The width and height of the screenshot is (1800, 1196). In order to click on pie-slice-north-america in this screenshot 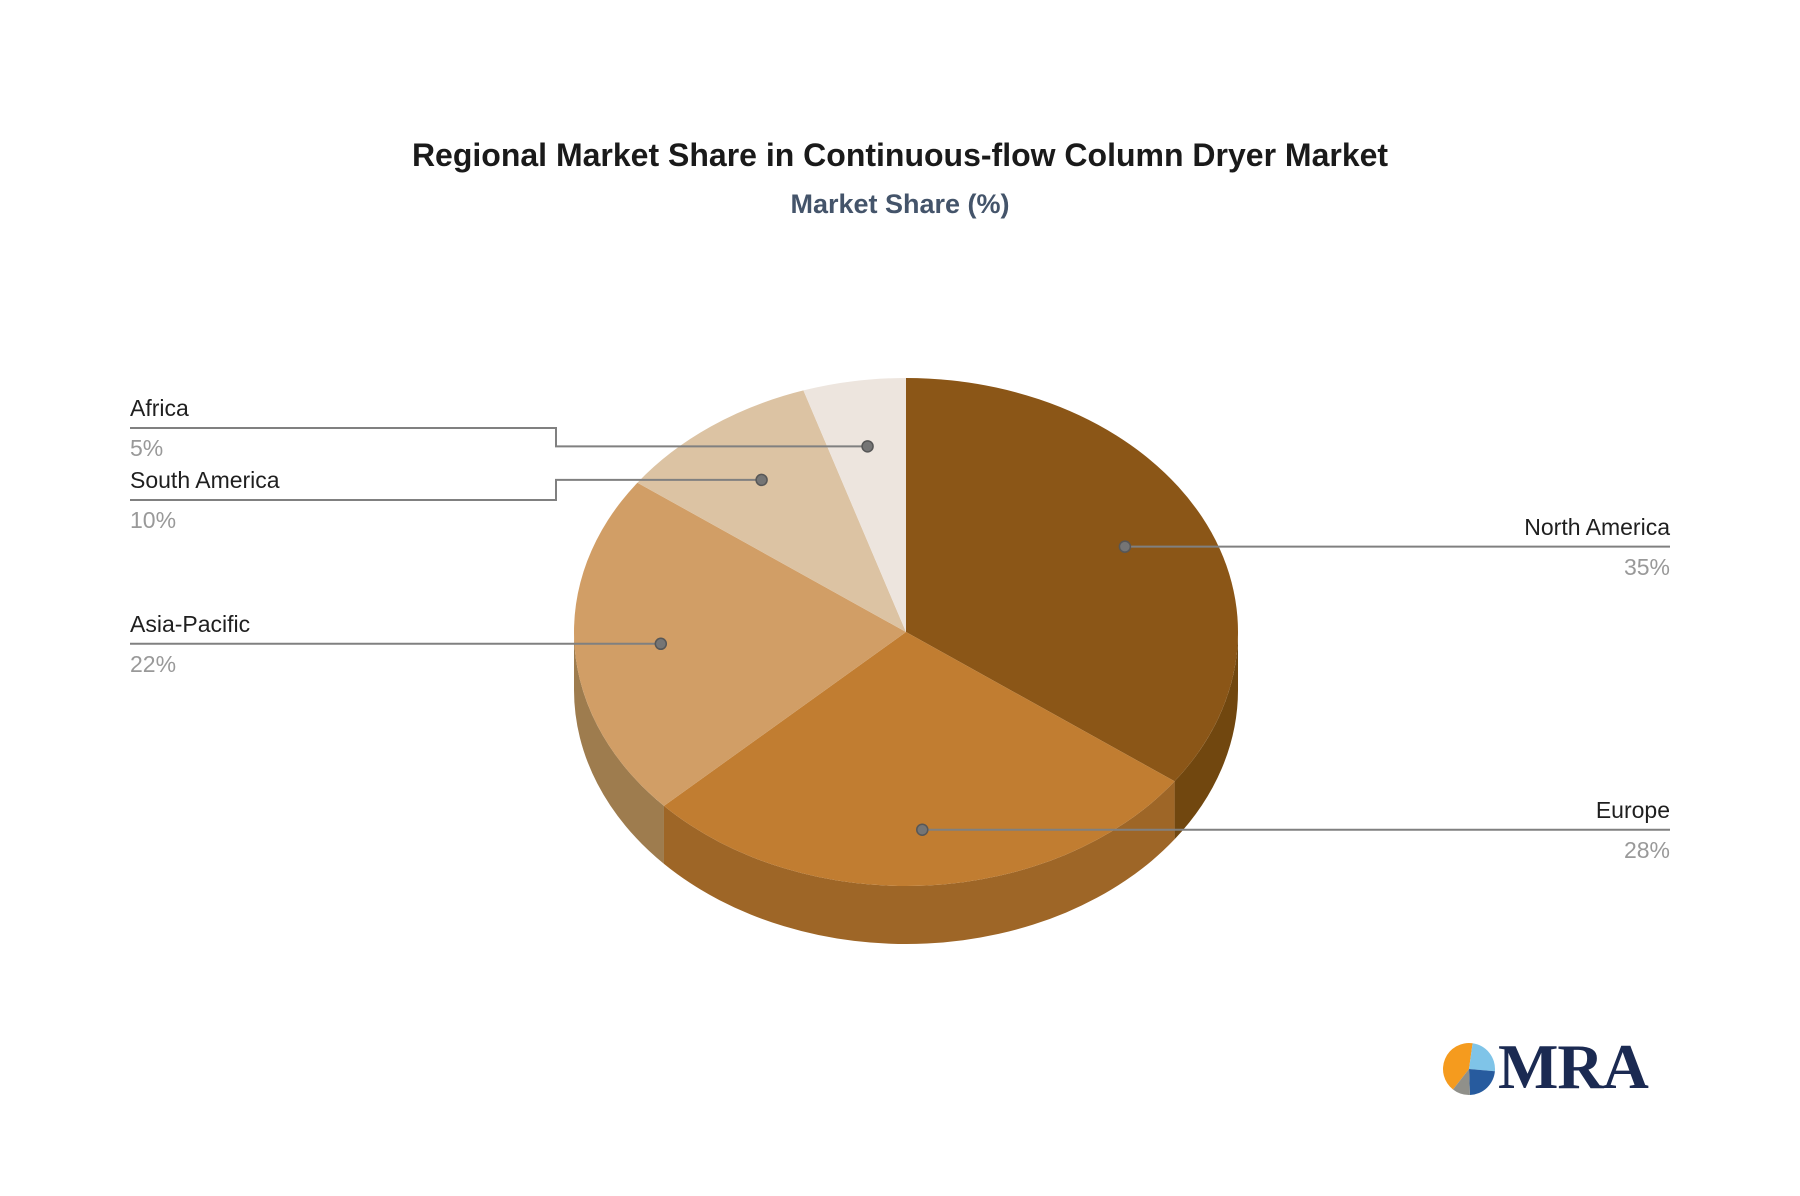, I will do `click(1072, 580)`.